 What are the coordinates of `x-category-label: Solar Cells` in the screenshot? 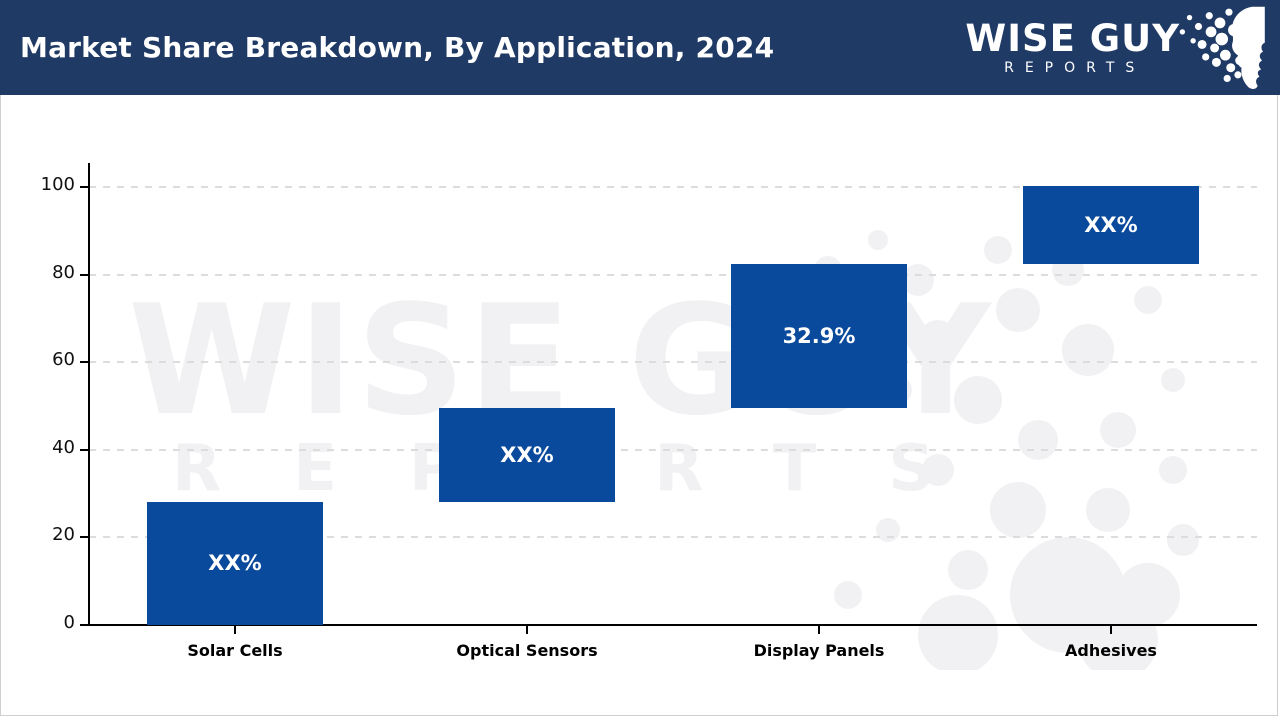 It's located at (235, 650).